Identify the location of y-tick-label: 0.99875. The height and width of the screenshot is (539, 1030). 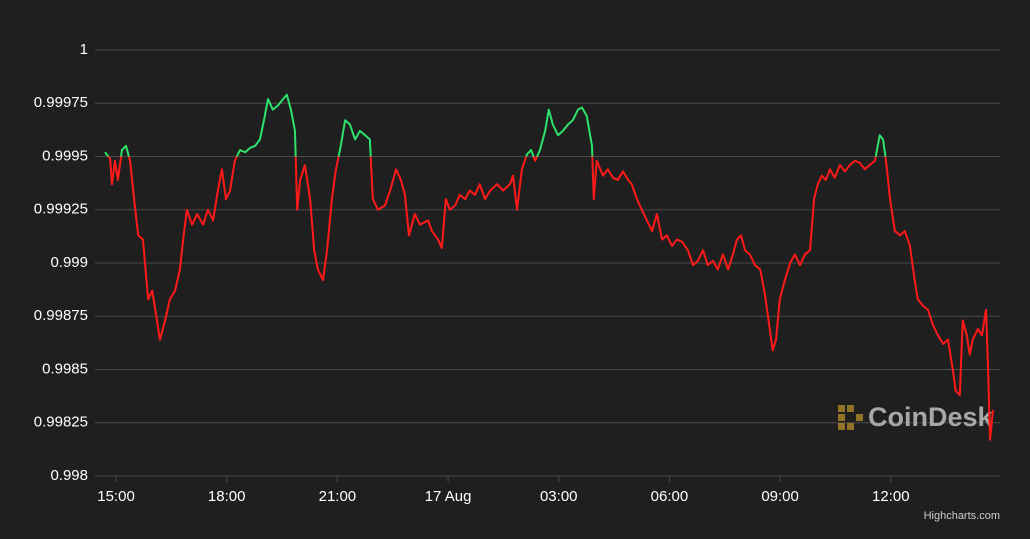
(61, 315).